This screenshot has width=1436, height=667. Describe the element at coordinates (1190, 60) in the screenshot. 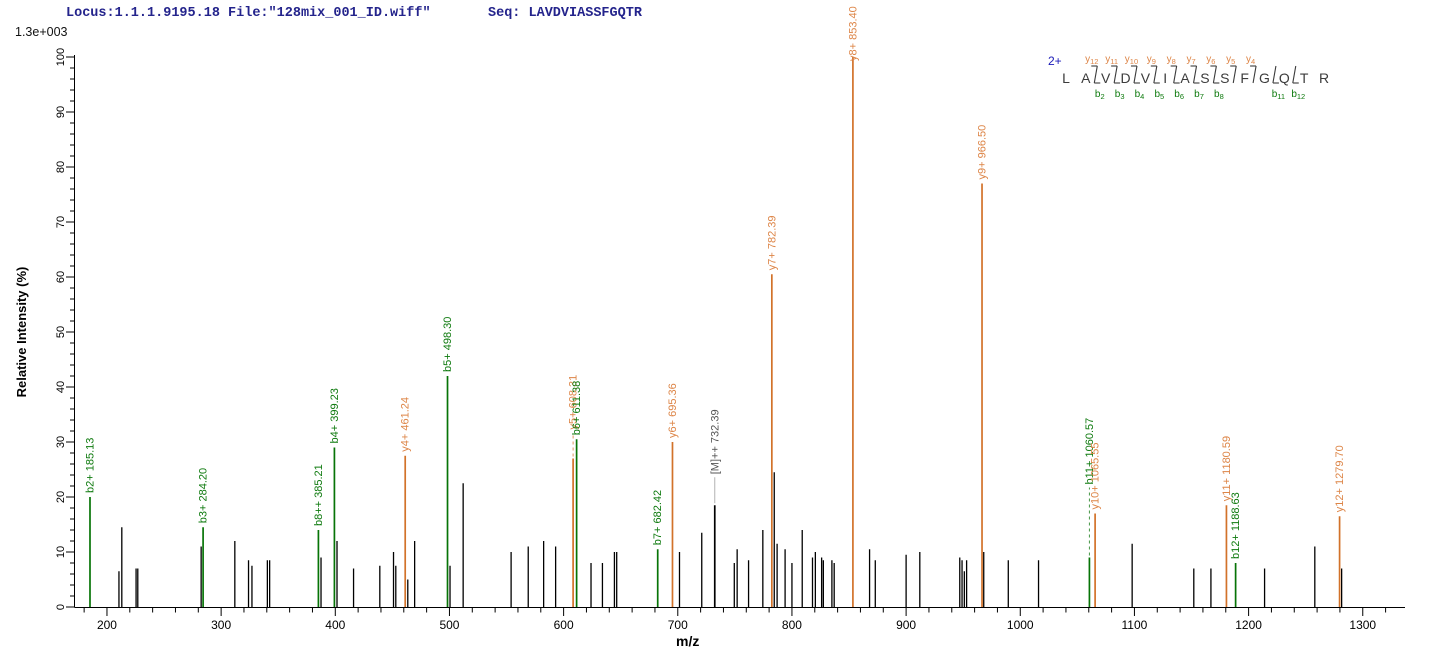

I see `fragment-ion-label: y7` at that location.